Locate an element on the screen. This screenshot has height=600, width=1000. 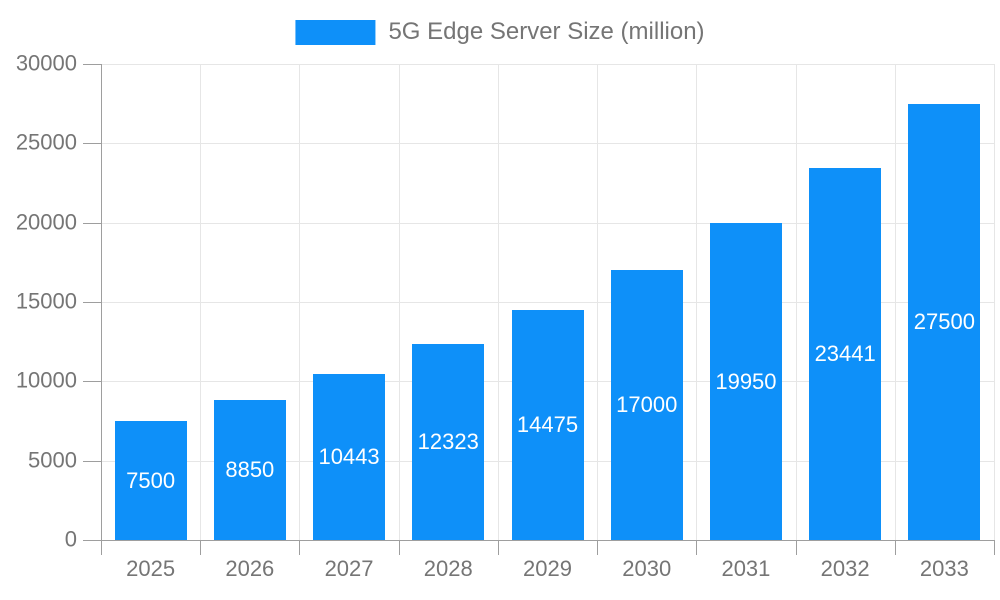
bar-value-label: 14475 is located at coordinates (547, 425).